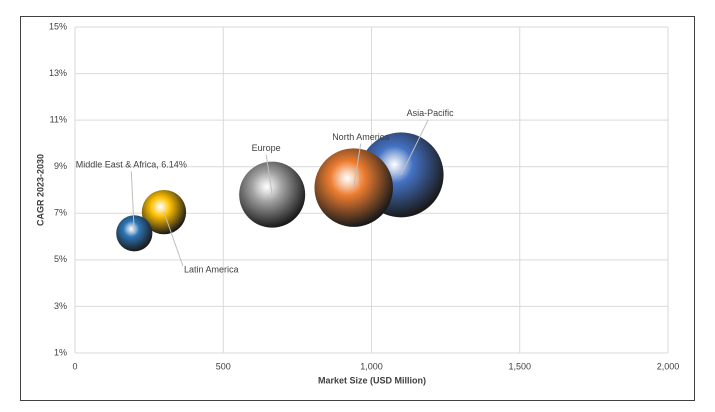 This screenshot has width=715, height=412. What do you see at coordinates (58, 26) in the screenshot?
I see `y-tick-label: 15%` at bounding box center [58, 26].